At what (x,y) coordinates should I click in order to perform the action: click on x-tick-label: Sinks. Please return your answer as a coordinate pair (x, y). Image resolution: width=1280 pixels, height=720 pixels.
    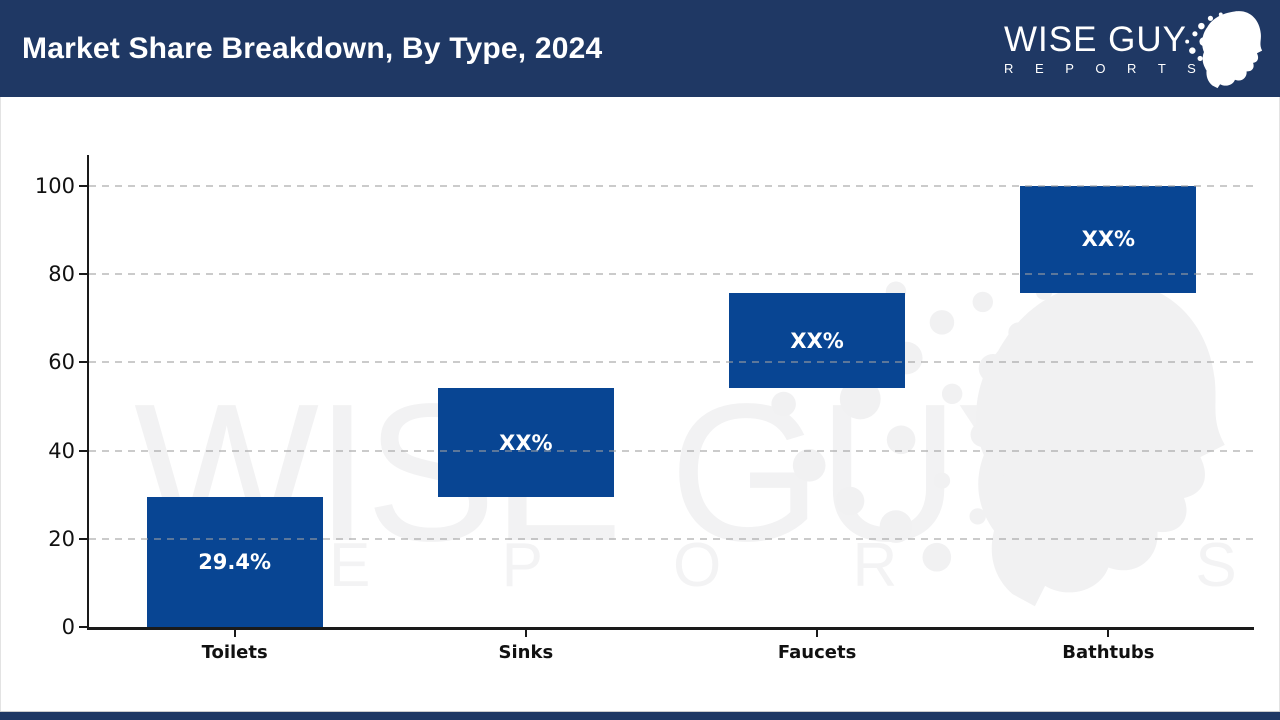
    Looking at the image, I should click on (526, 652).